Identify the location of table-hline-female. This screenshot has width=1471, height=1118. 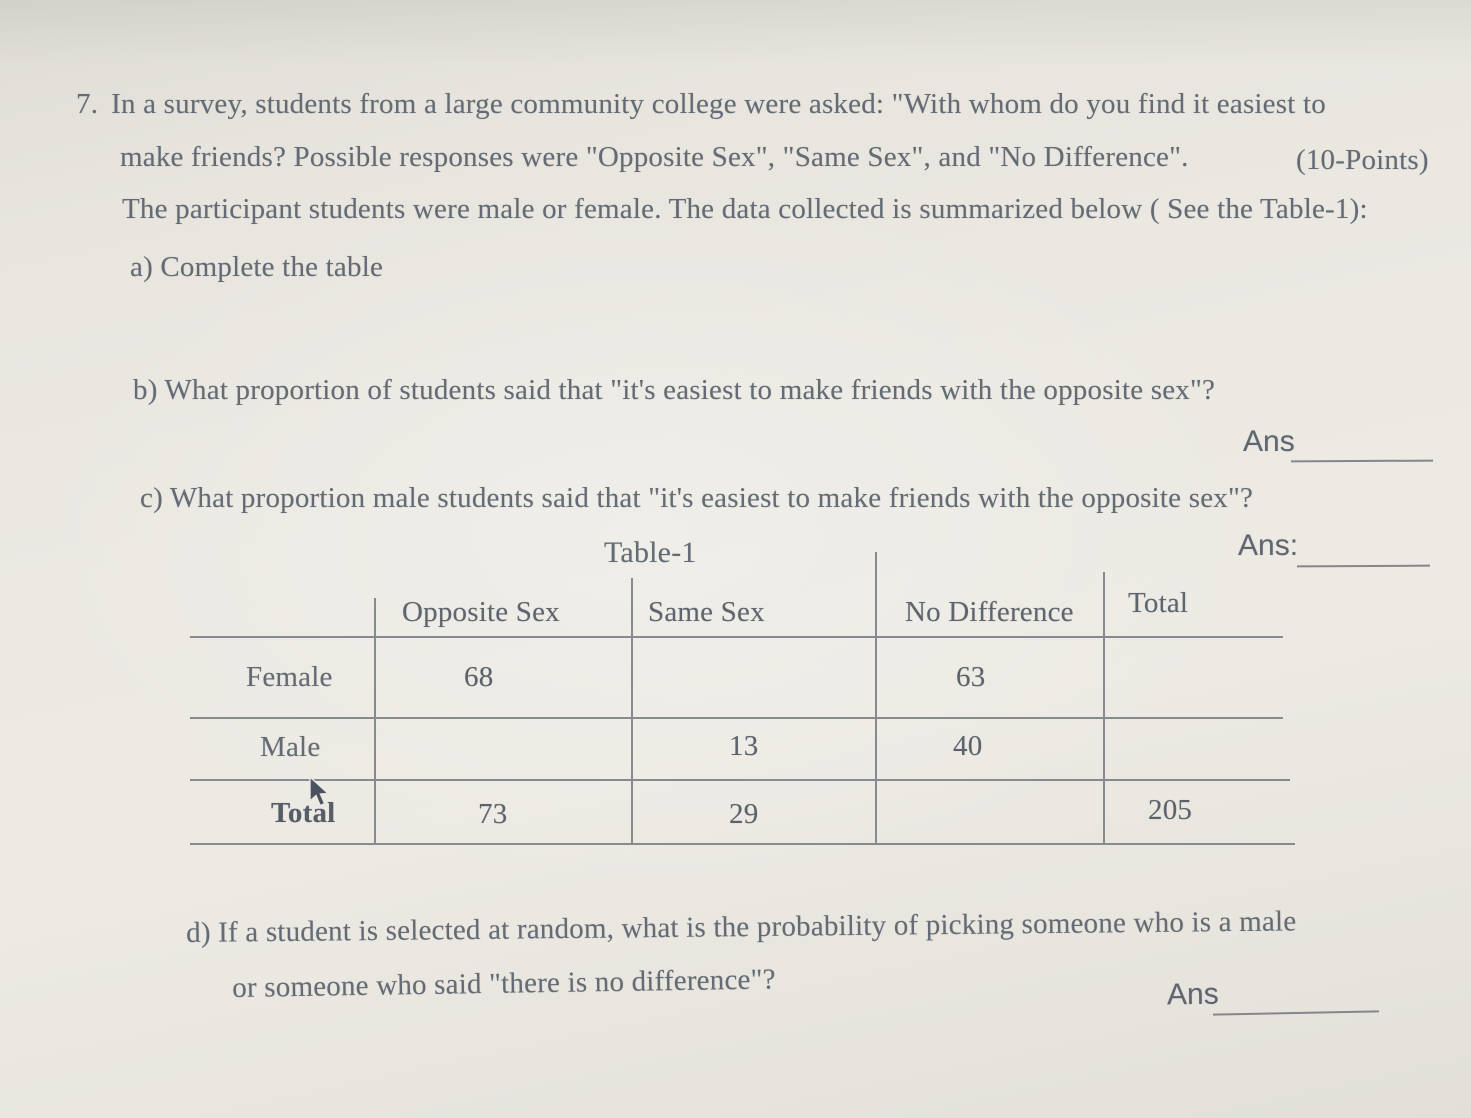
(736, 718).